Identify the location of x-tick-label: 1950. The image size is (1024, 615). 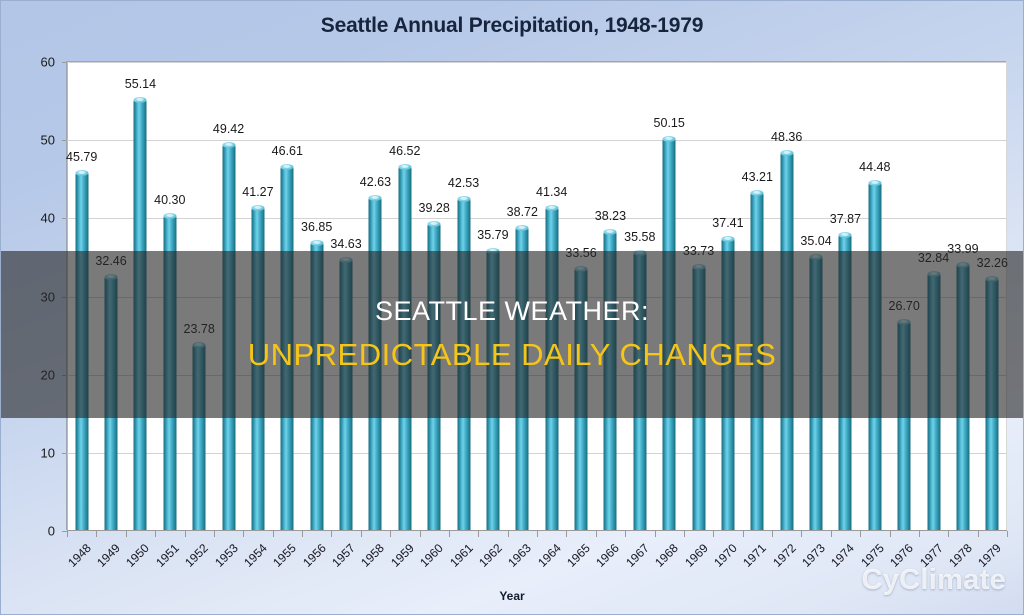
(138, 555).